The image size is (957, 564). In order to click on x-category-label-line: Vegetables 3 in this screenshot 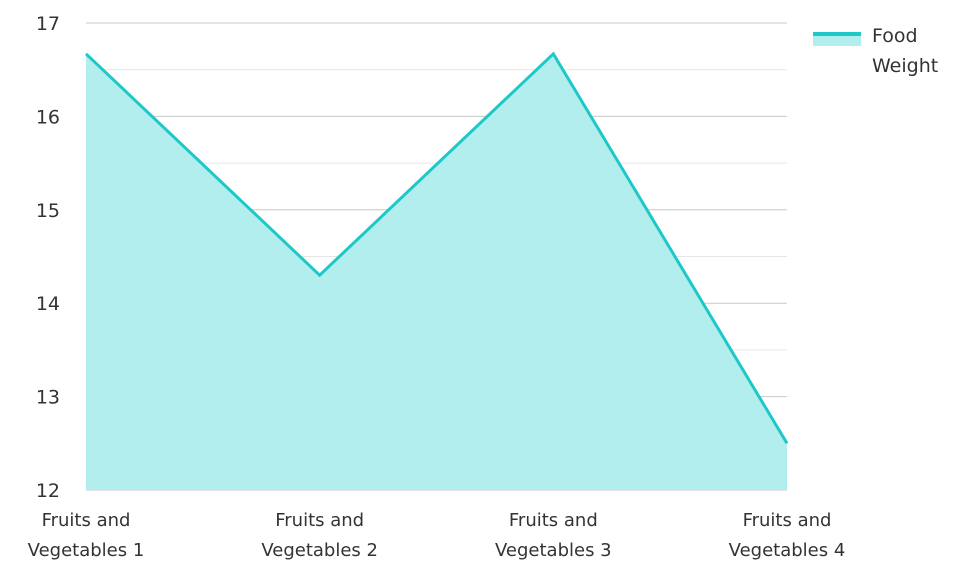, I will do `click(553, 550)`.